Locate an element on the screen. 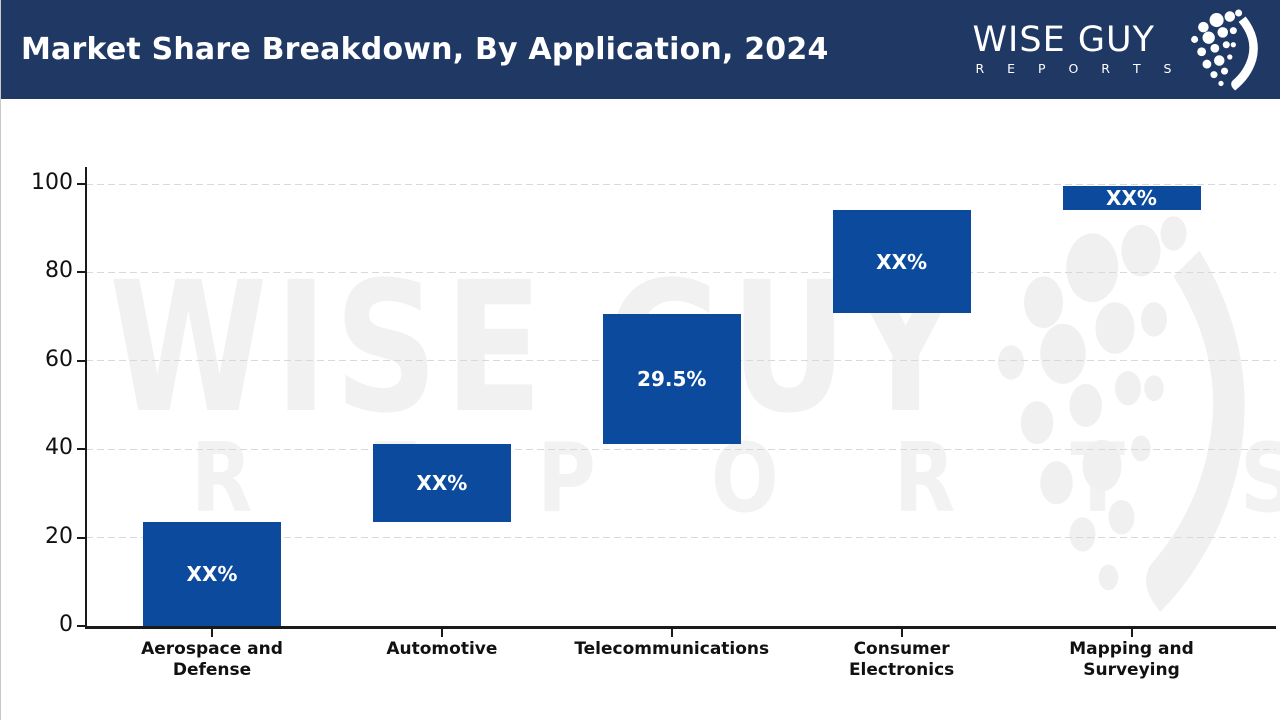  brand-logo: WISE GUY R E P O R T S is located at coordinates (1119, 50).